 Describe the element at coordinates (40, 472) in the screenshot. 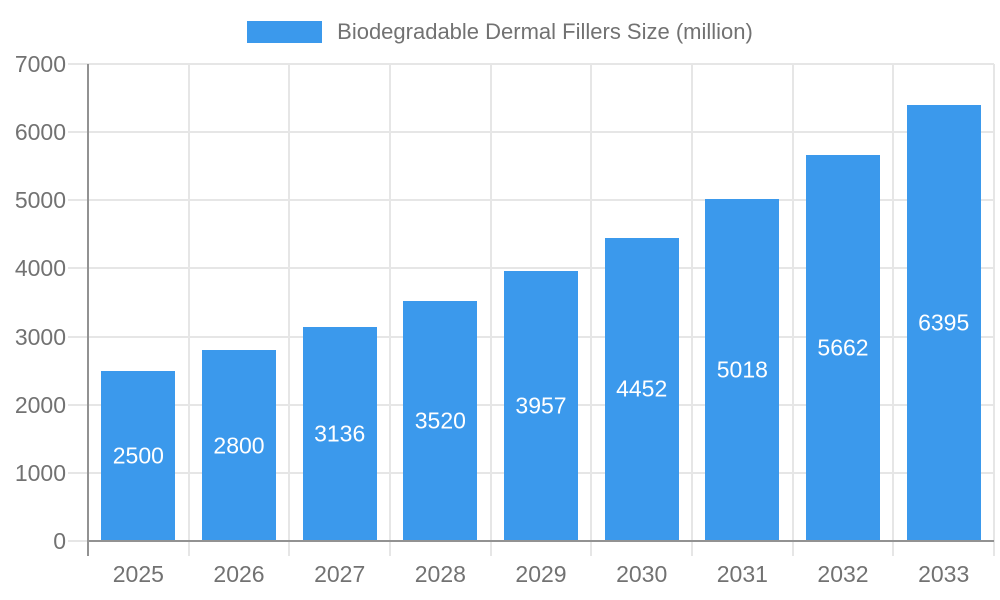

I see `y-axis-tick-label: 1000` at that location.